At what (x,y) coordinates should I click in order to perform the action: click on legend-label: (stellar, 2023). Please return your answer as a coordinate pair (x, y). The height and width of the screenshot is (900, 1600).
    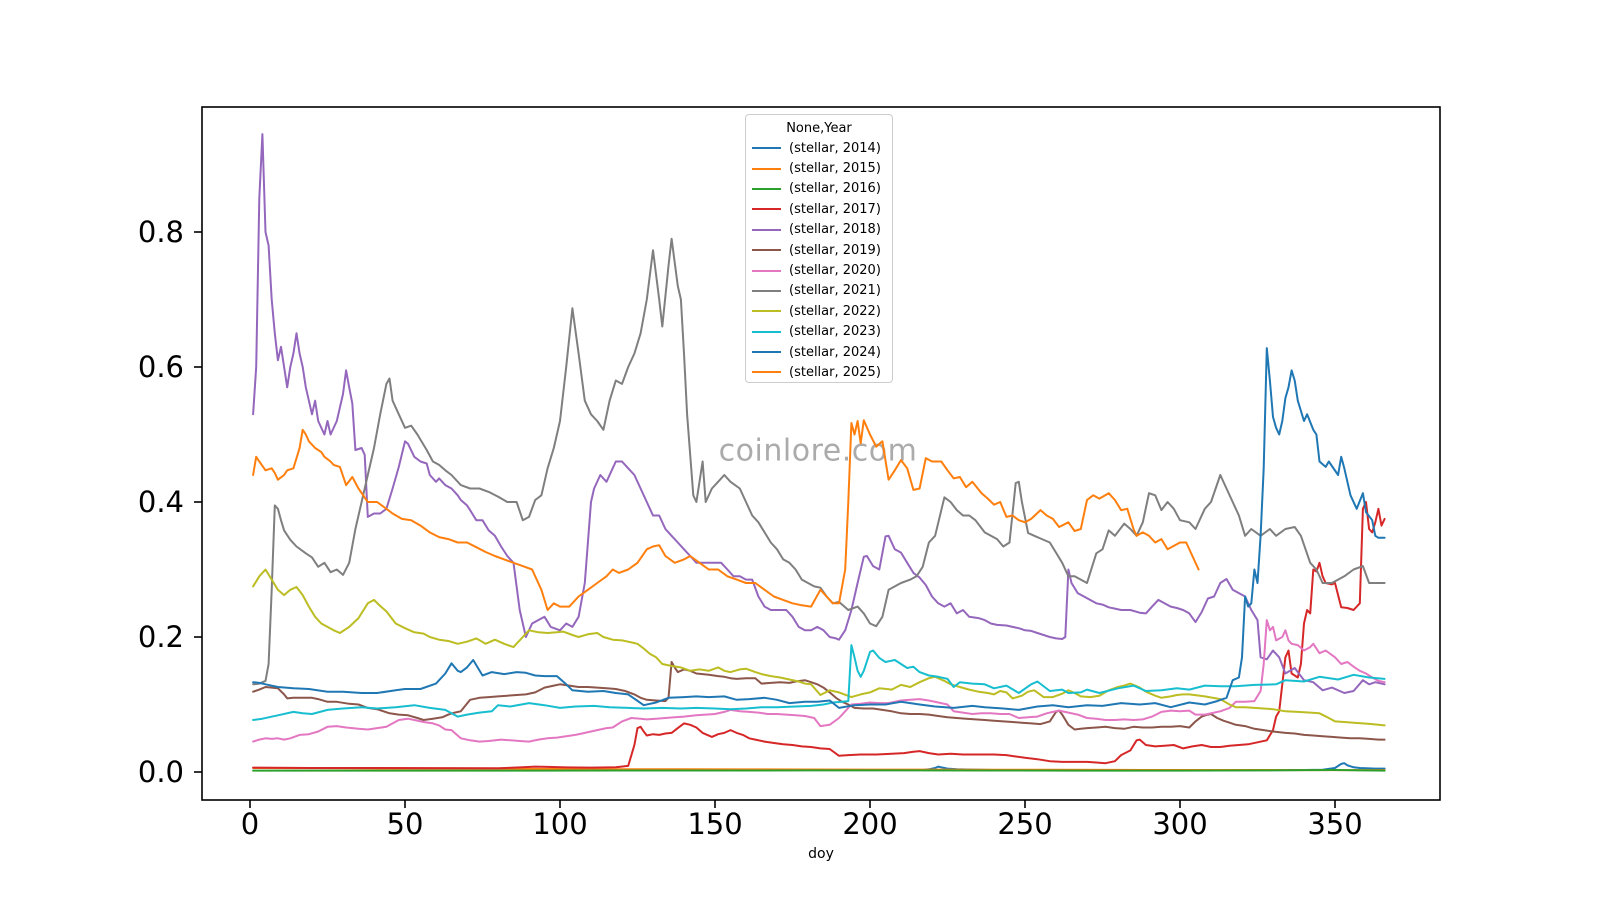
    Looking at the image, I should click on (835, 332).